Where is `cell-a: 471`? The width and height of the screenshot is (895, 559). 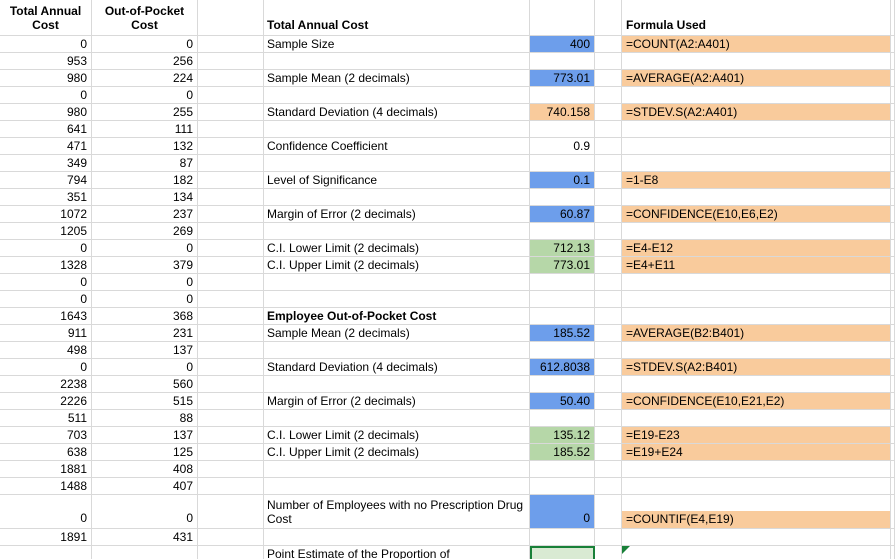
cell-a: 471 is located at coordinates (46, 146).